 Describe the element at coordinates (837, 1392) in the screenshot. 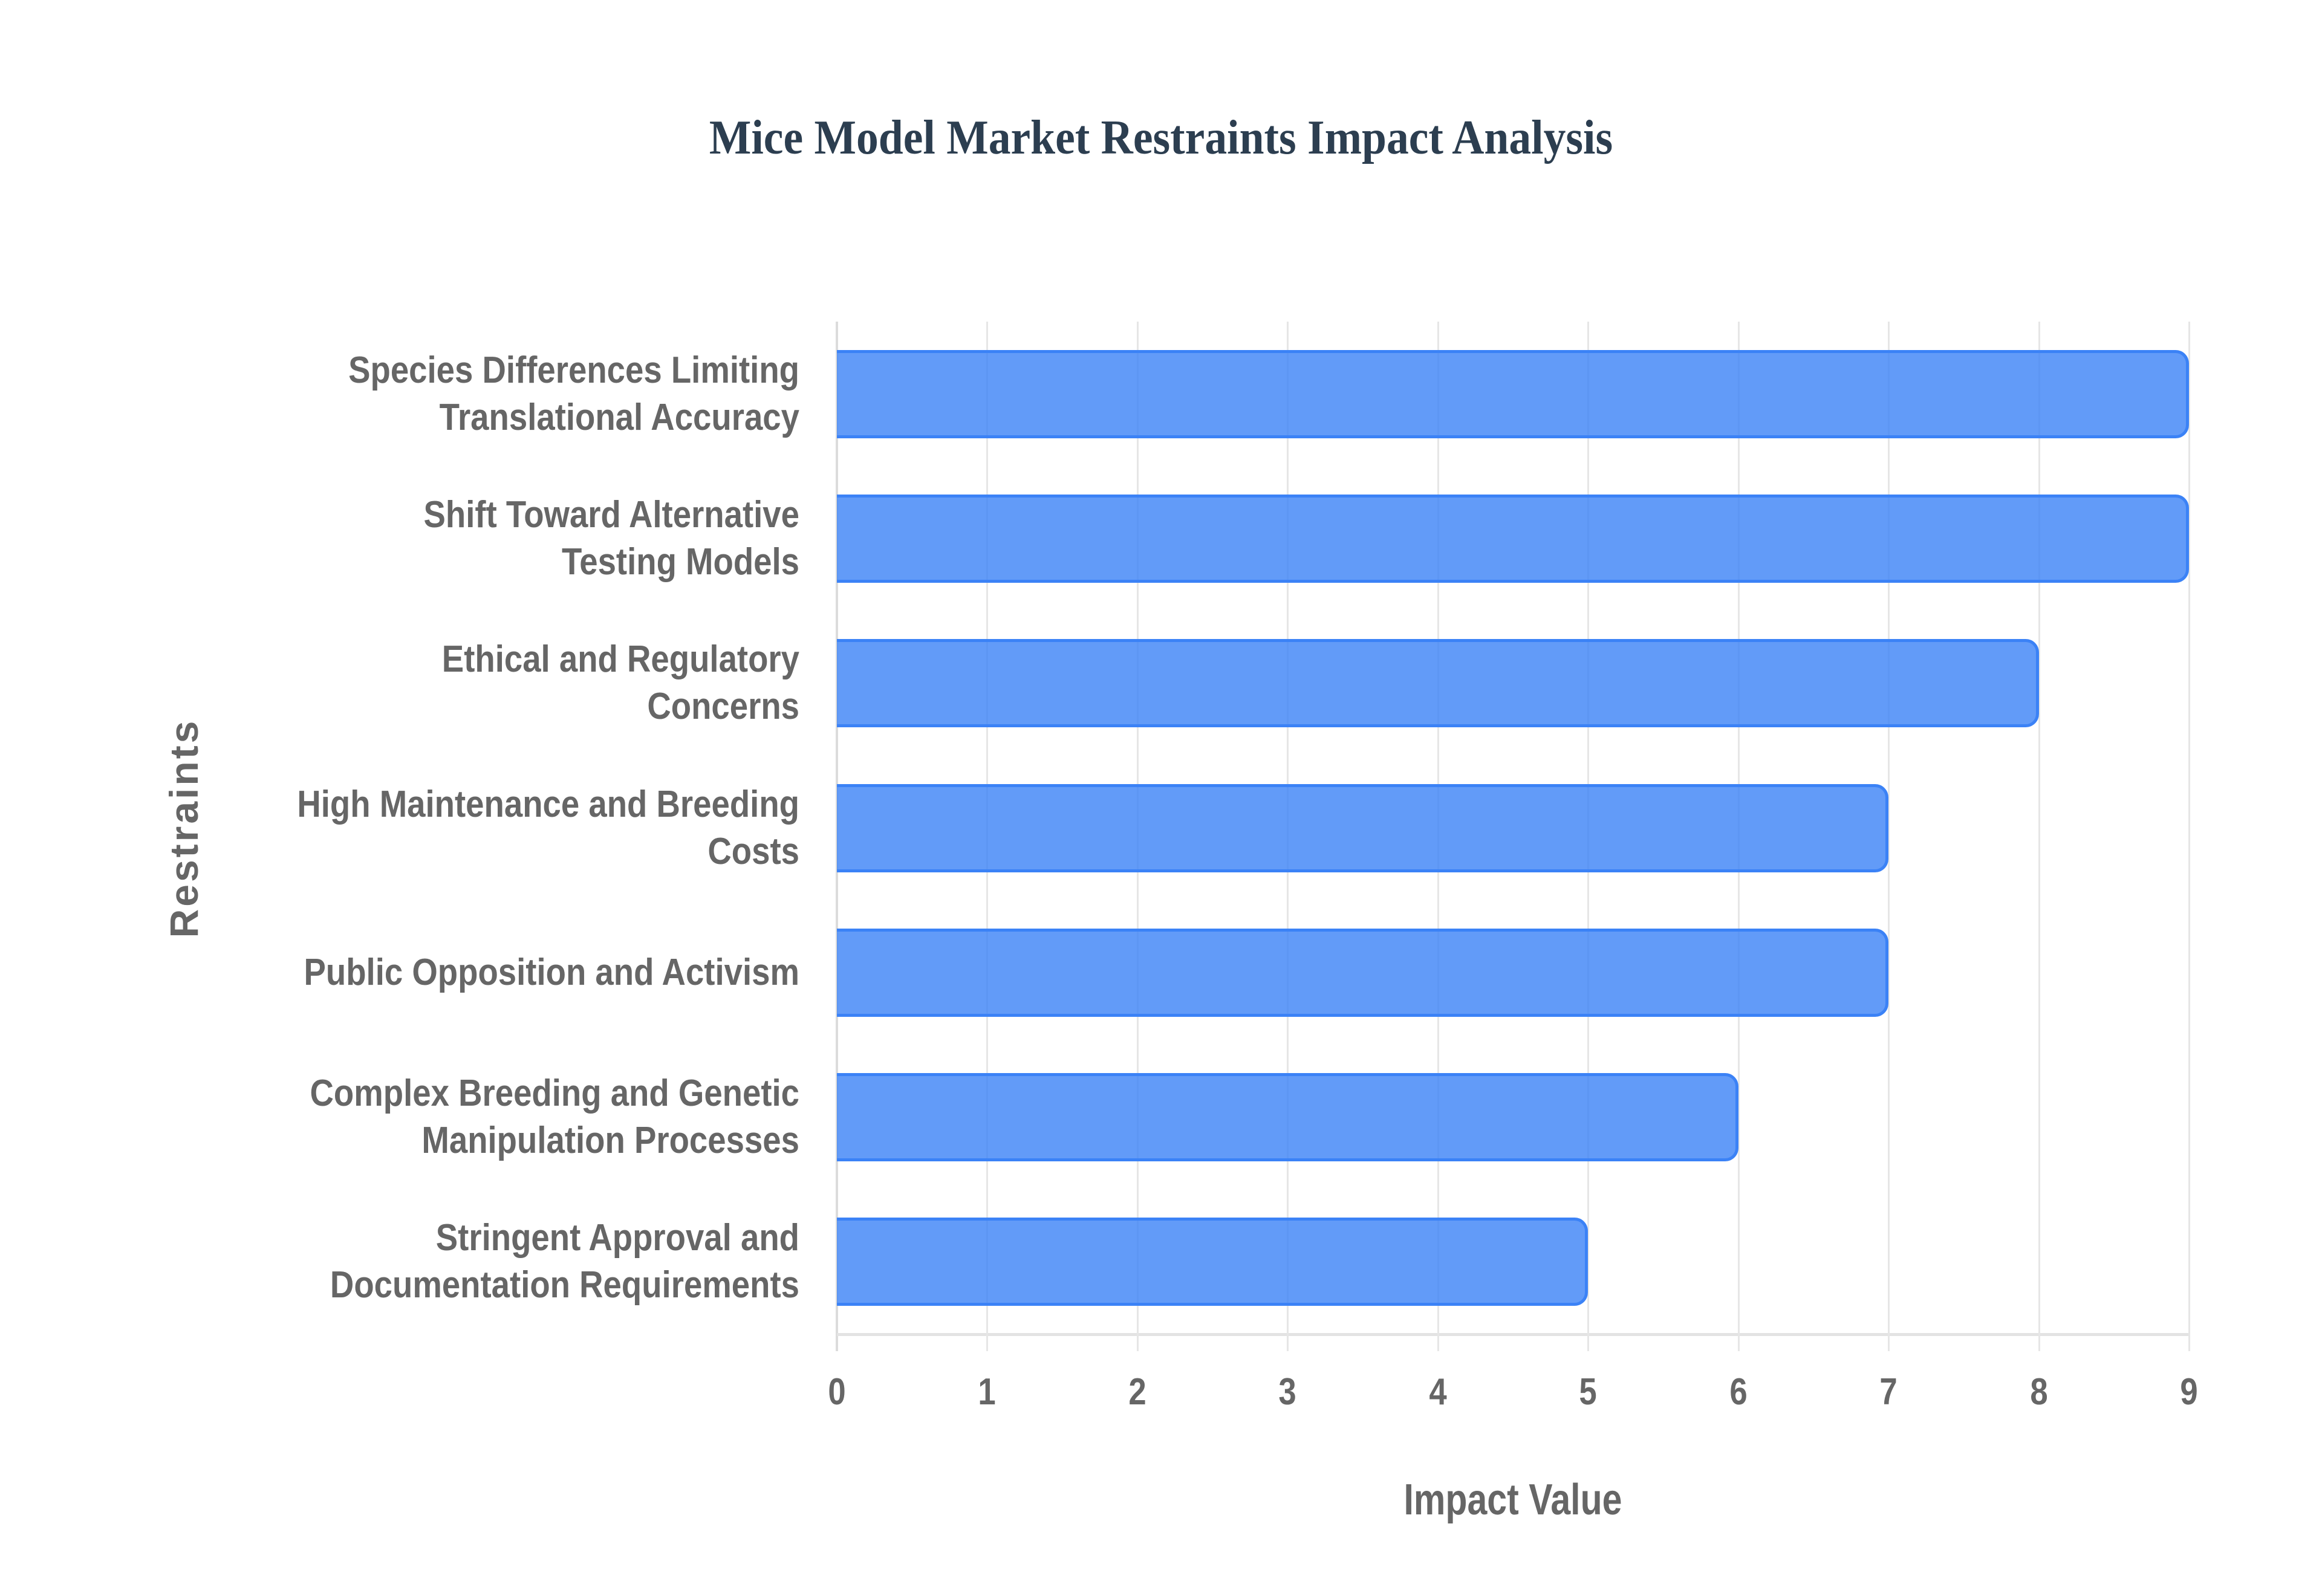

I see `x-tick-label: 0` at that location.